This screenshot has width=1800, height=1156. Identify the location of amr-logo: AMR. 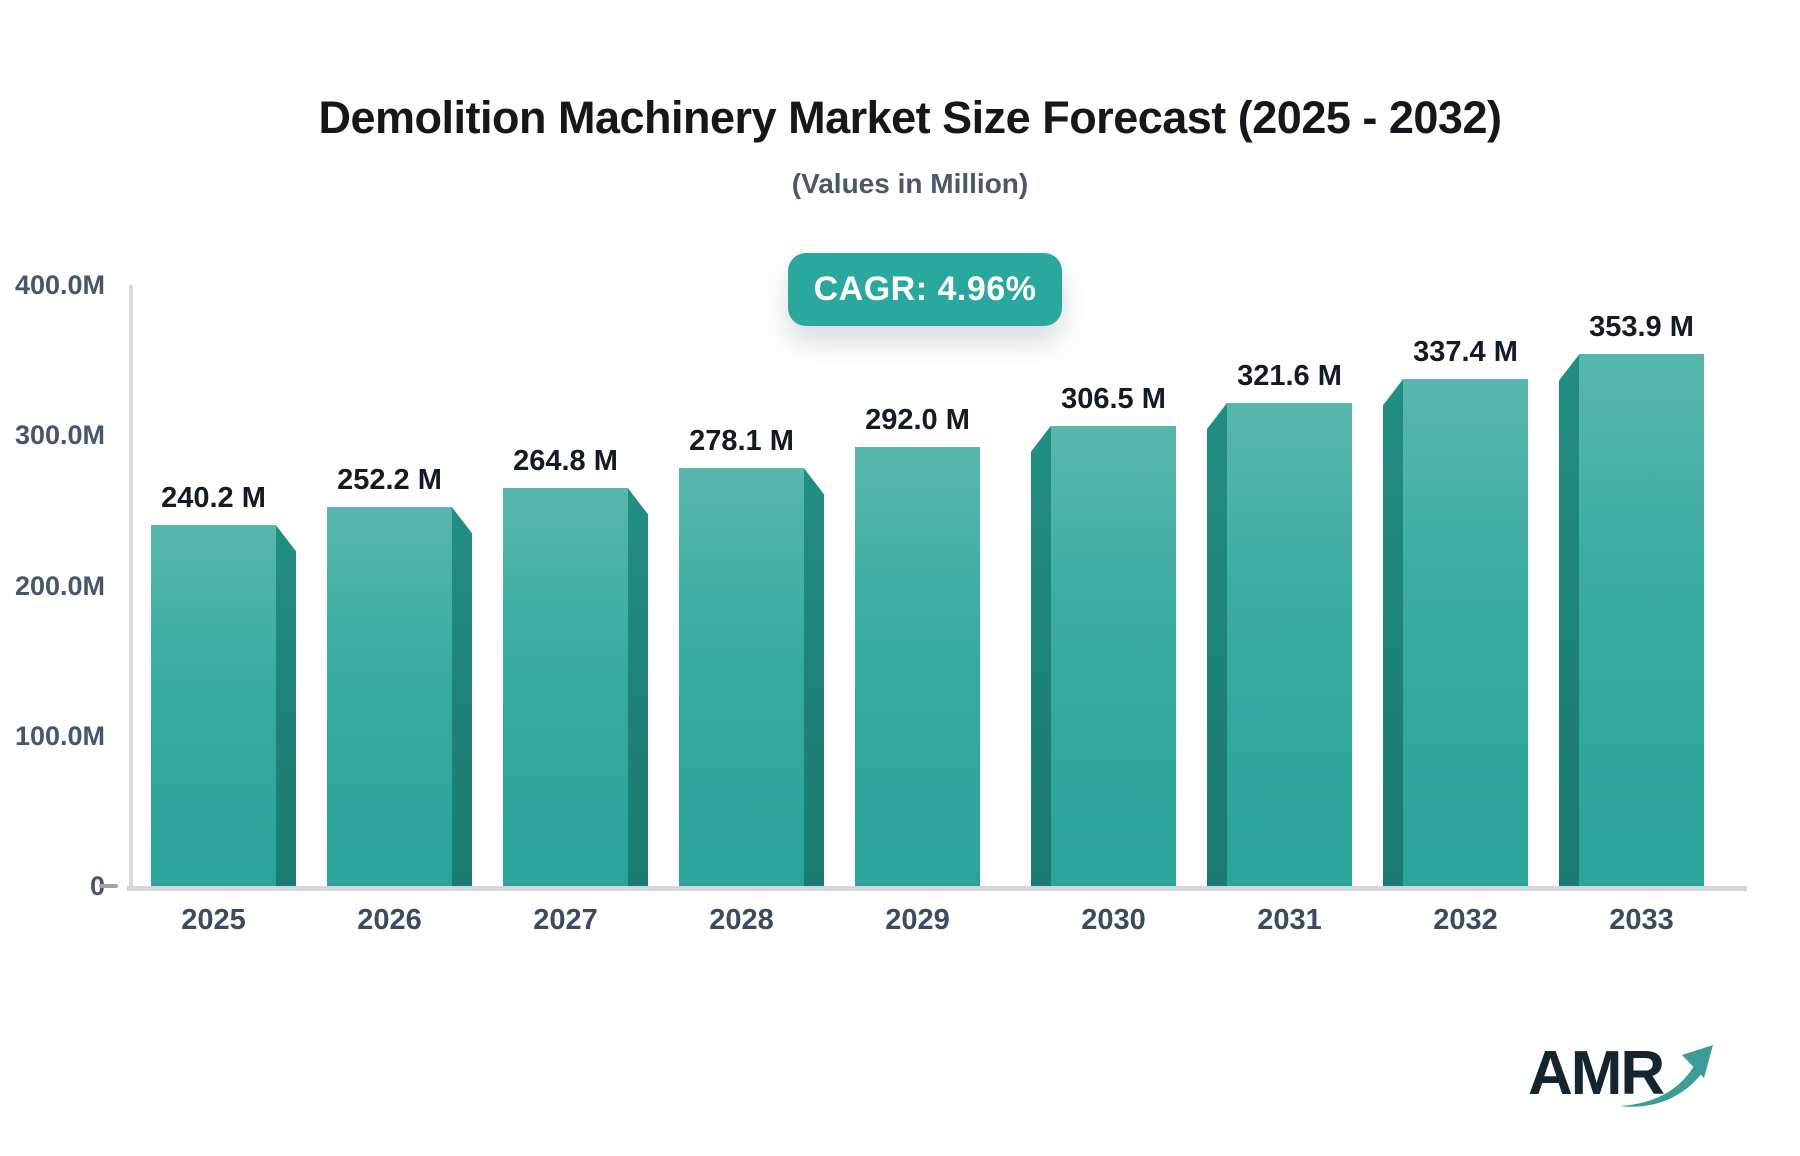
(1628, 1075).